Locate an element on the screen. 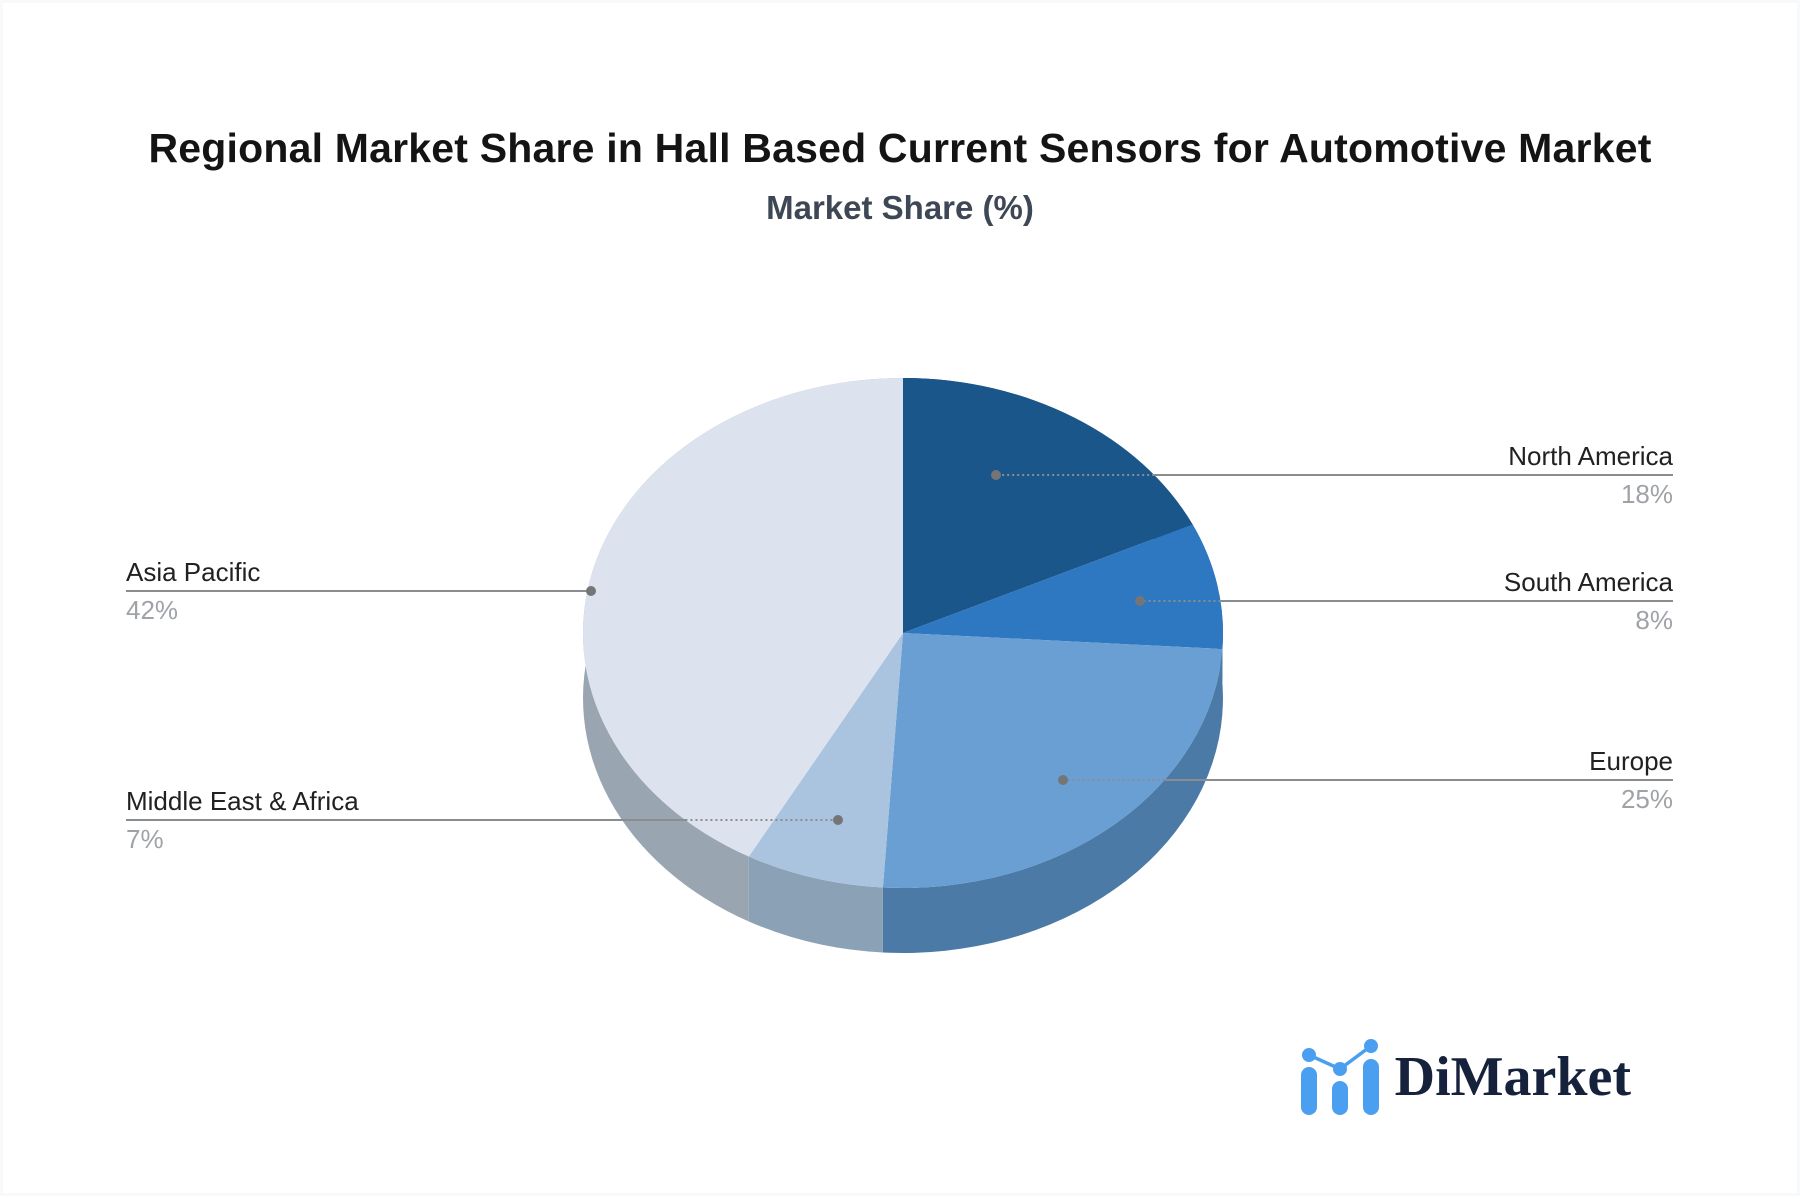 This screenshot has height=1199, width=1800. slice-label-south-america: South America is located at coordinates (1589, 582).